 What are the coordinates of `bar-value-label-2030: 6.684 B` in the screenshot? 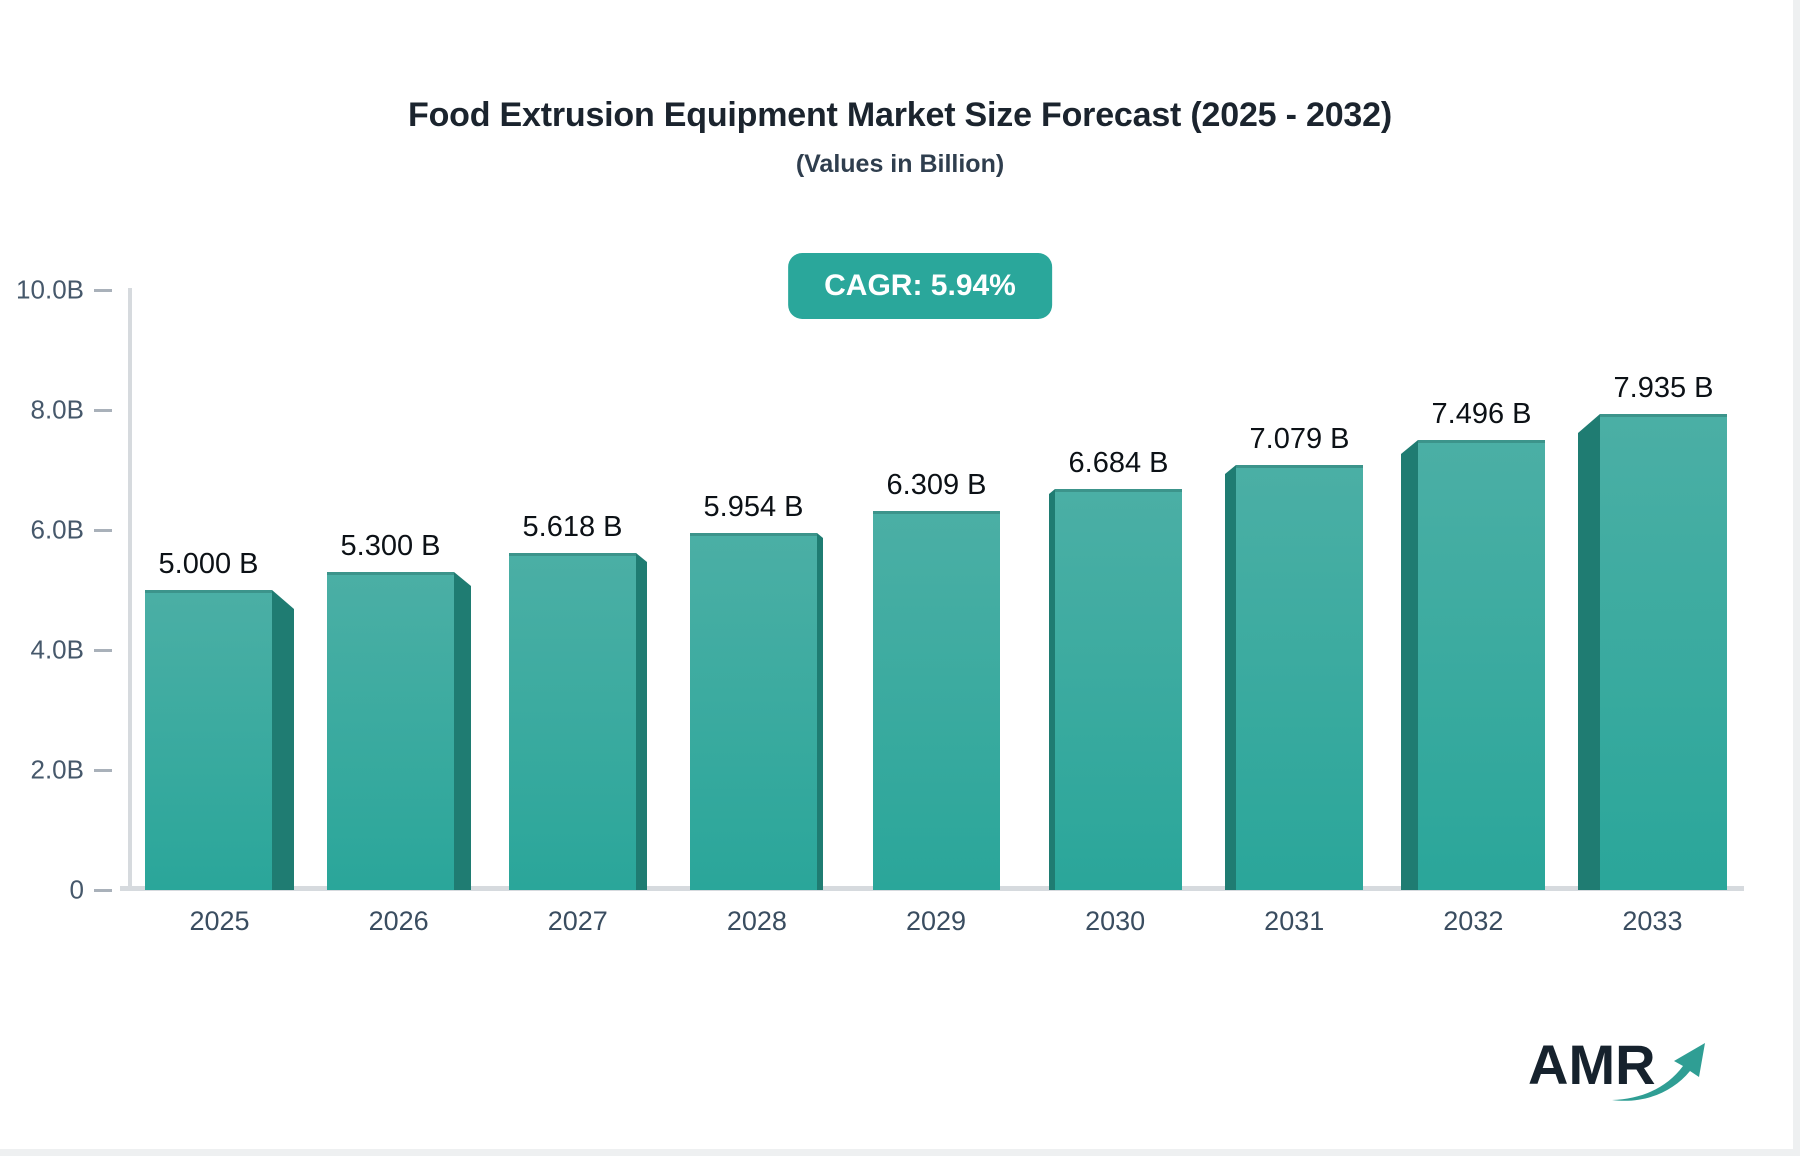 It's located at (1118, 463).